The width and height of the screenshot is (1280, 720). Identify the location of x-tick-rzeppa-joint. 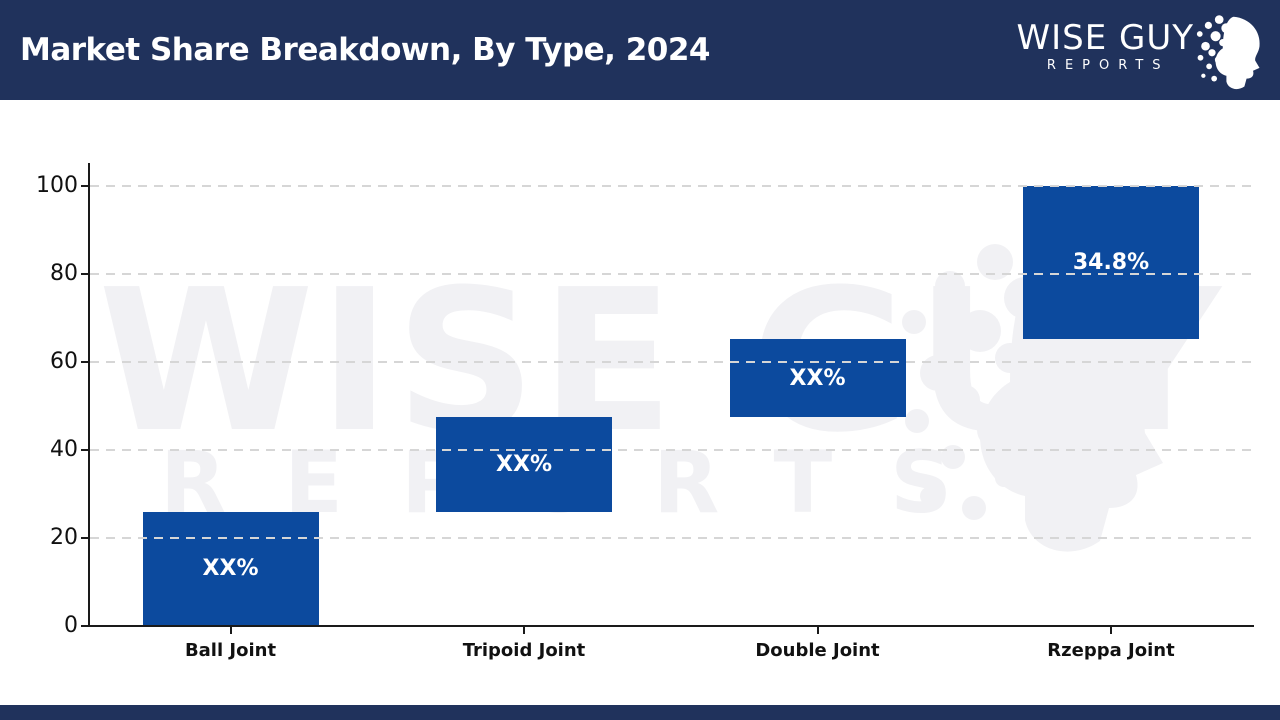
(1111, 630).